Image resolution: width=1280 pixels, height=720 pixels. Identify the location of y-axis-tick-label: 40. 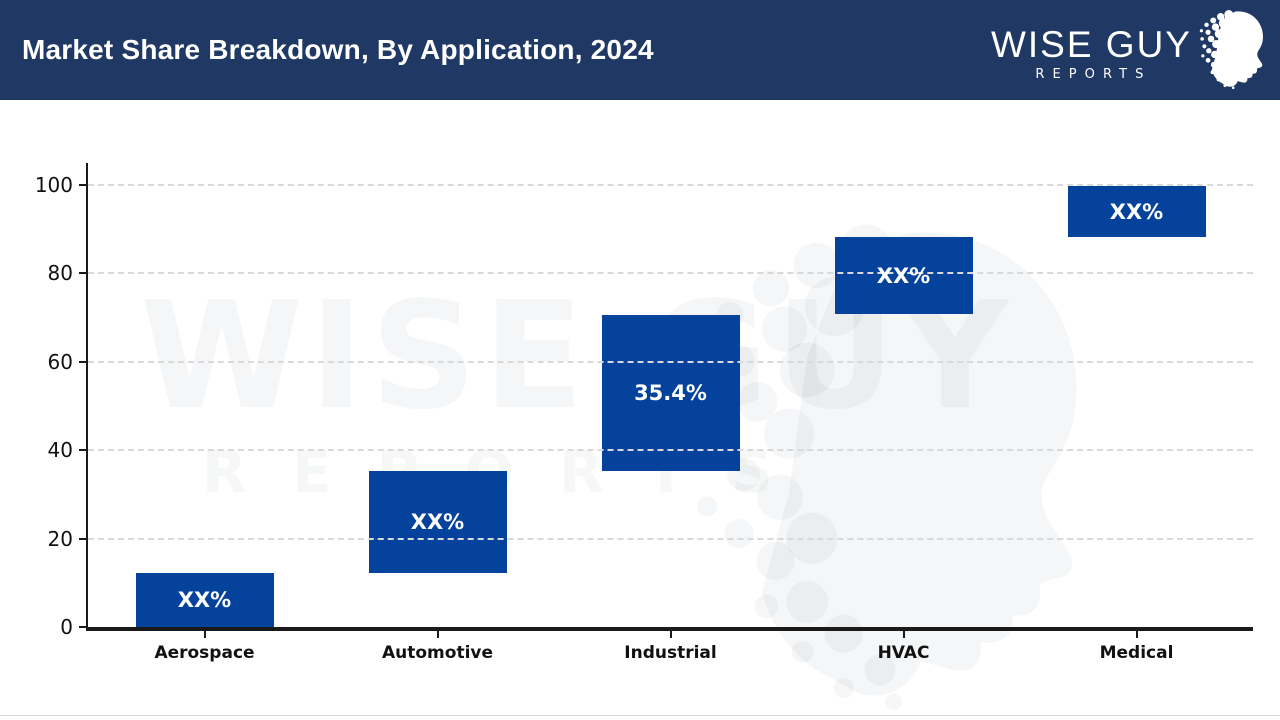
(60, 450).